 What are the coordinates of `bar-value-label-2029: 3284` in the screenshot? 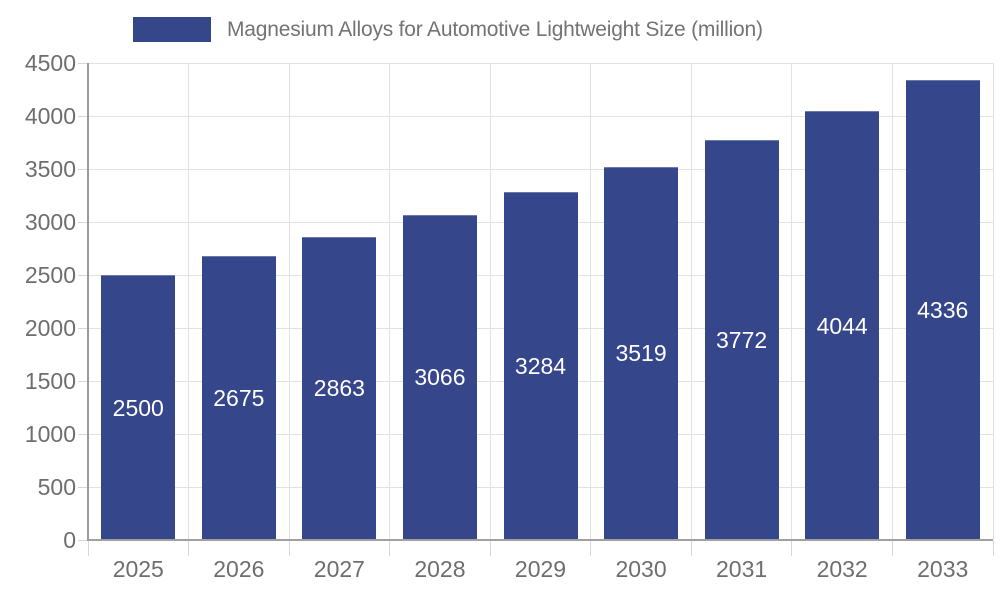 It's located at (540, 365).